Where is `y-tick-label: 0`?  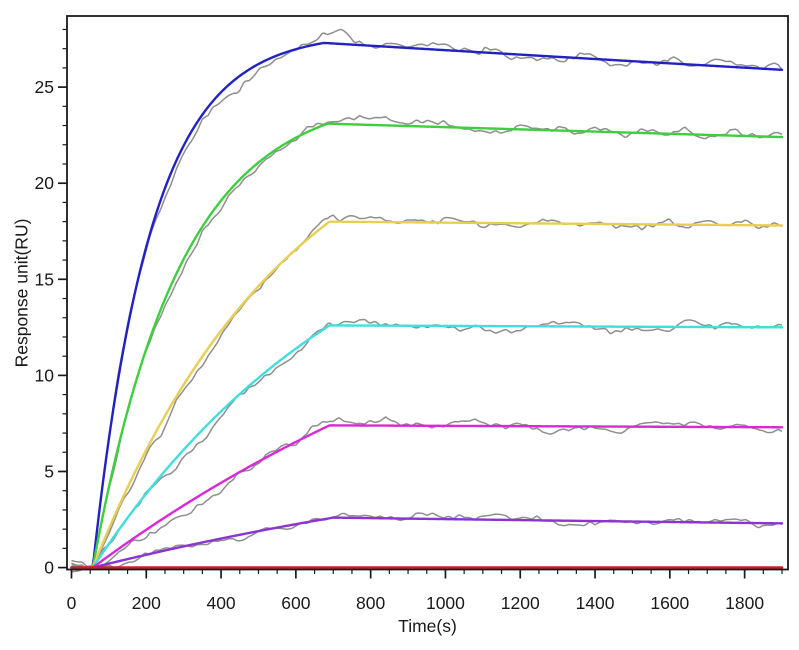 y-tick-label: 0 is located at coordinates (49, 568).